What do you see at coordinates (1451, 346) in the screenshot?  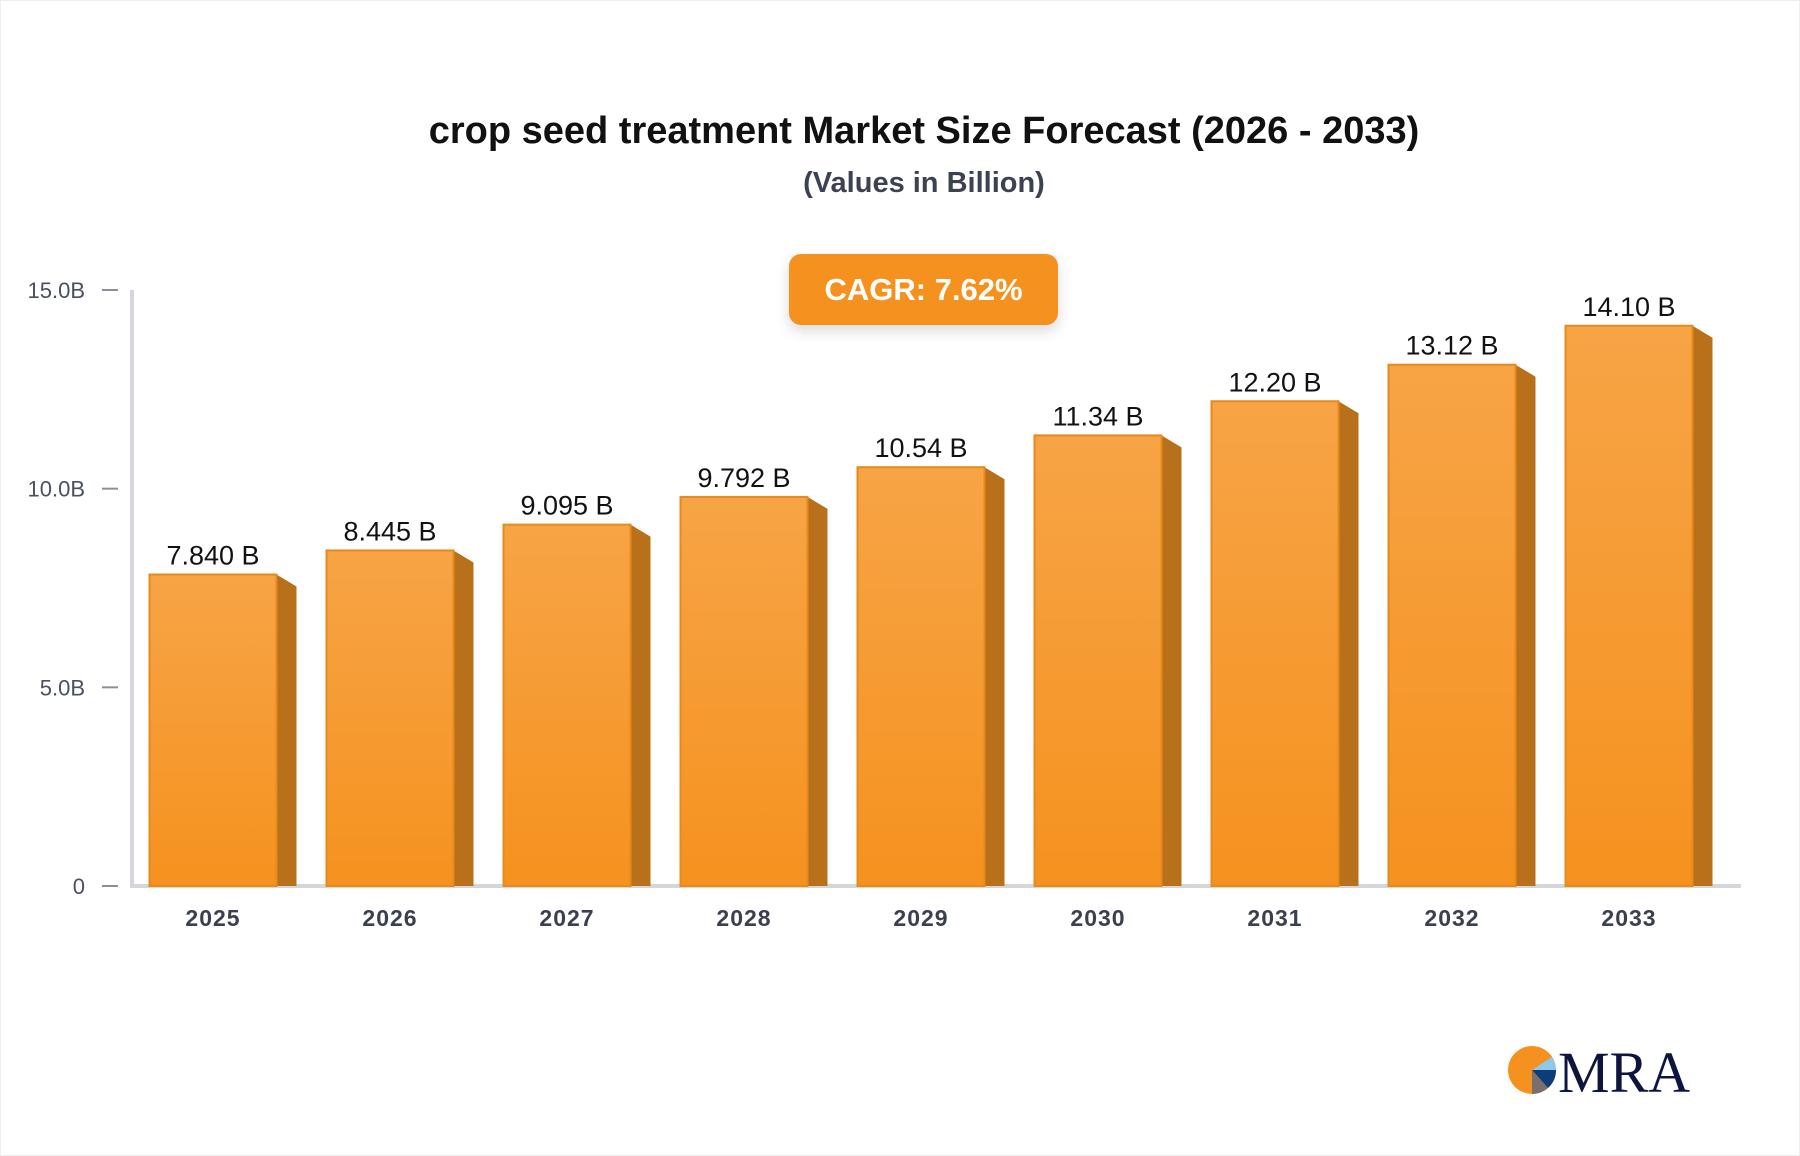 I see `data-label: 13.12 B` at bounding box center [1451, 346].